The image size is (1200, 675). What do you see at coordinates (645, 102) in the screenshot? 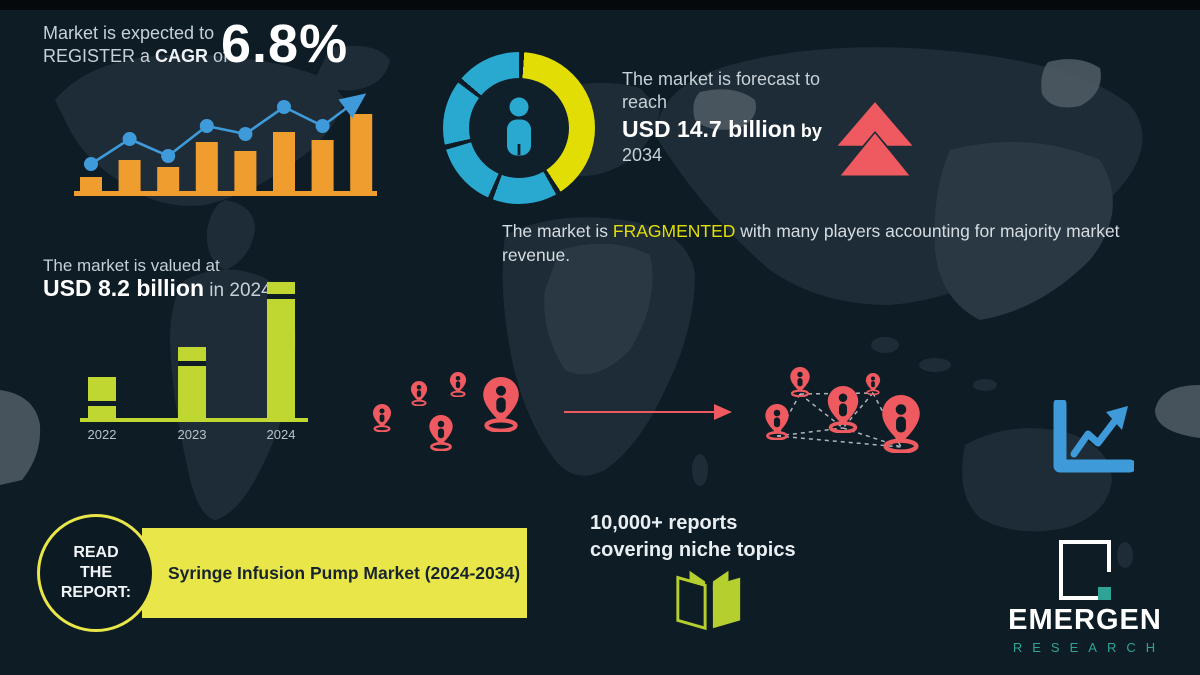
I see `forecast-line2: reach` at bounding box center [645, 102].